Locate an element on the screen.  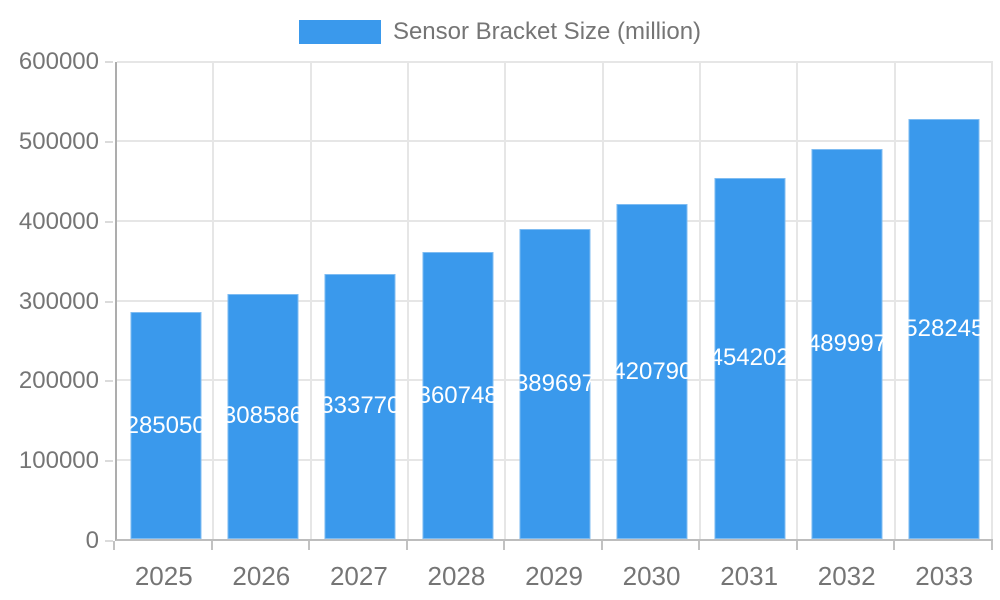
y-tick-label: 200000 is located at coordinates (58, 381).